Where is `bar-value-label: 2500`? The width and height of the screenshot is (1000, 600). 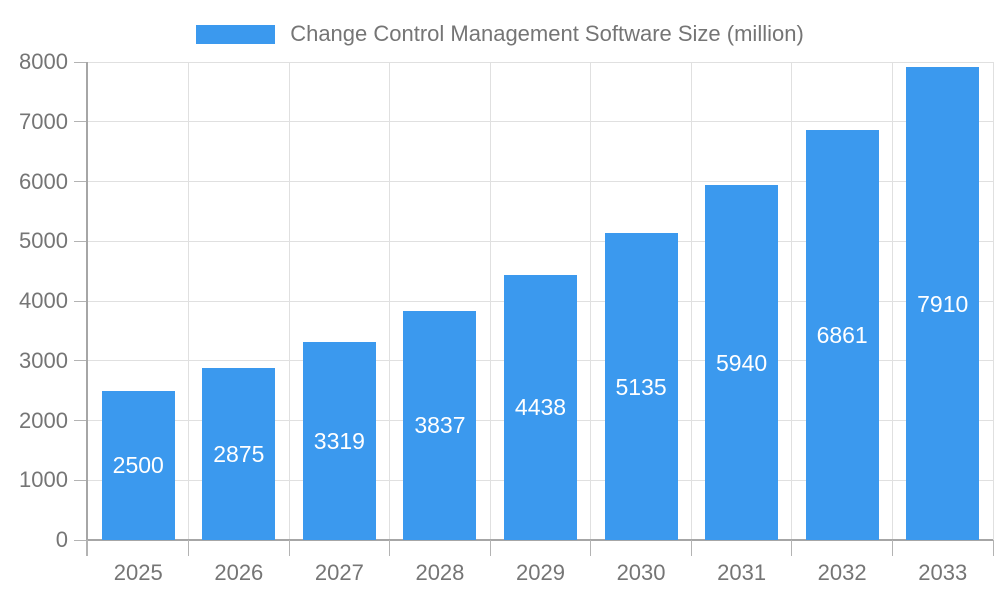
bar-value-label: 2500 is located at coordinates (138, 465).